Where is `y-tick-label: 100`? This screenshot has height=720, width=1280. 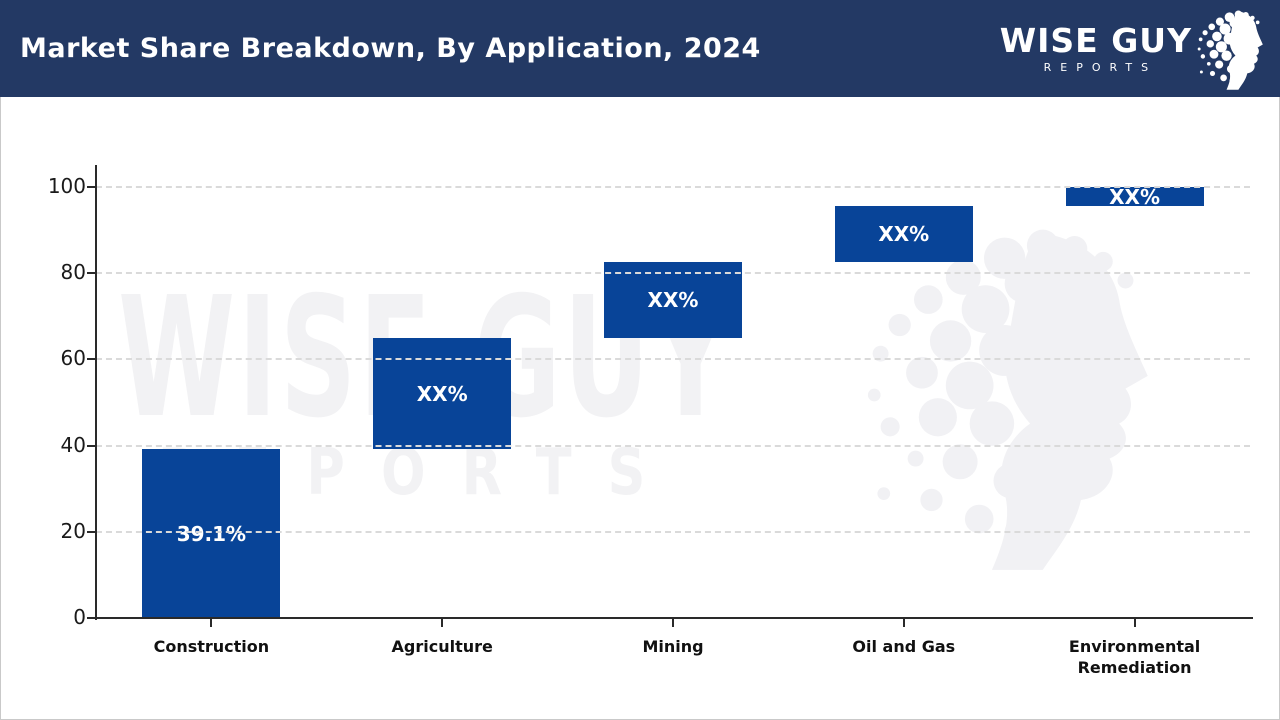 y-tick-label: 100 is located at coordinates (66, 186).